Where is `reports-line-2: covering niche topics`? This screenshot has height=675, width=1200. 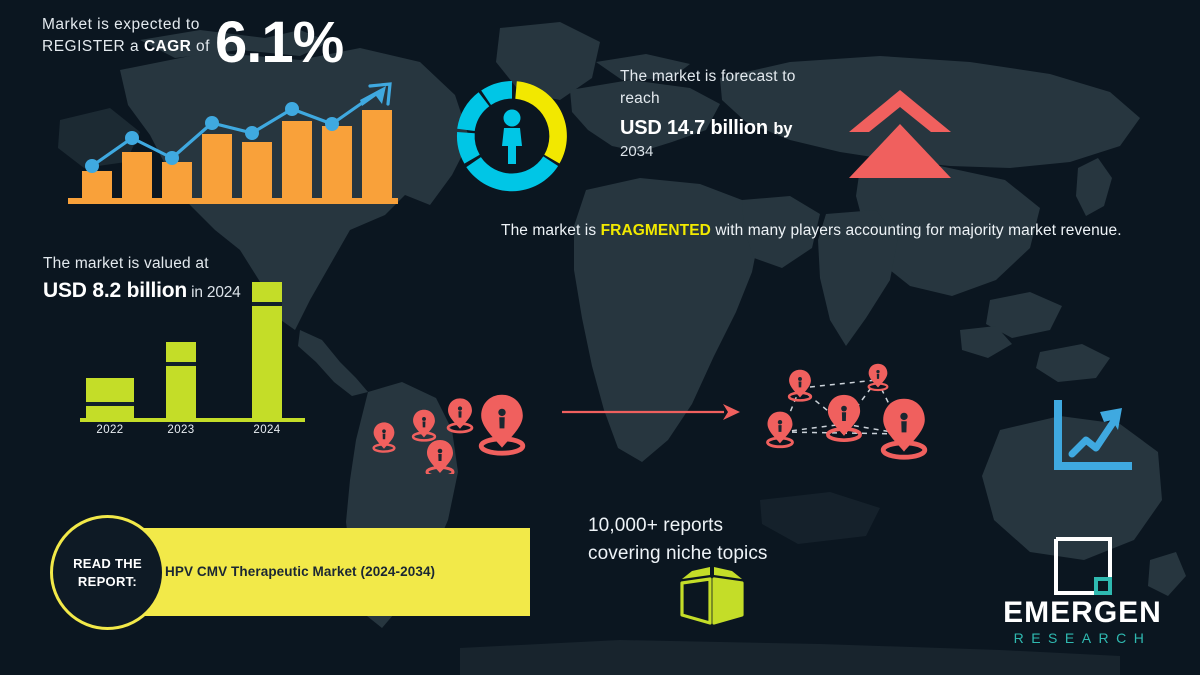
reports-line-2: covering niche topics is located at coordinates (678, 553).